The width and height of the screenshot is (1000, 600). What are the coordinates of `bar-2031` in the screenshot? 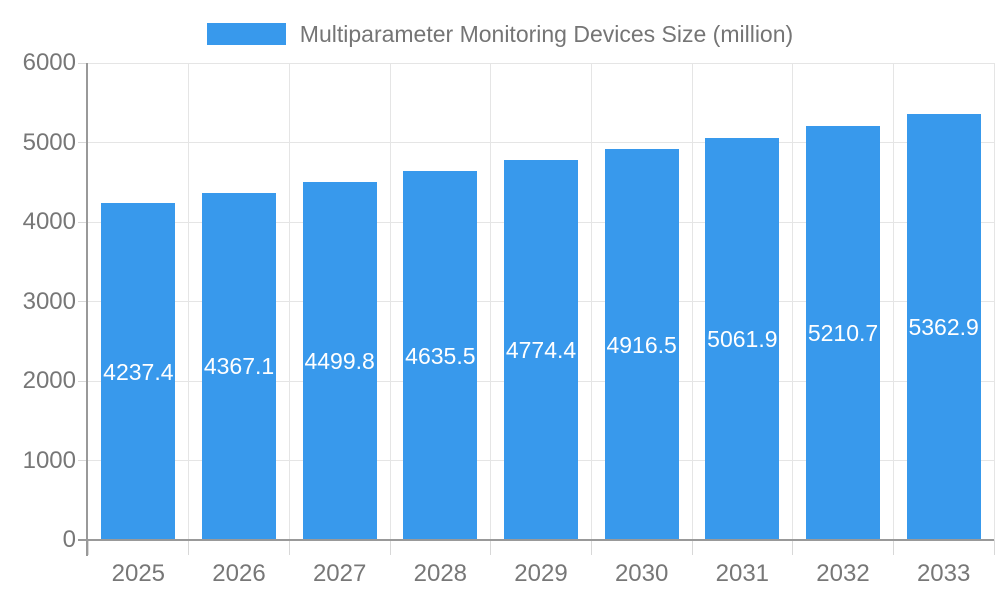 It's located at (742, 338).